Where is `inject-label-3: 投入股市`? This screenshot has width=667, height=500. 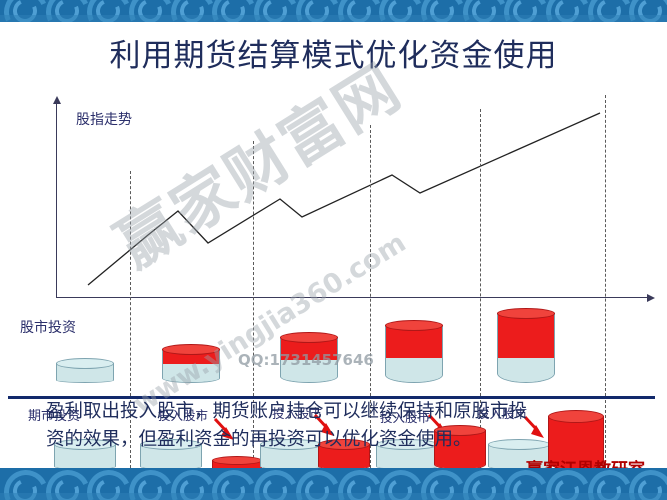
inject-label-3: 投入股市 is located at coordinates (405, 417).